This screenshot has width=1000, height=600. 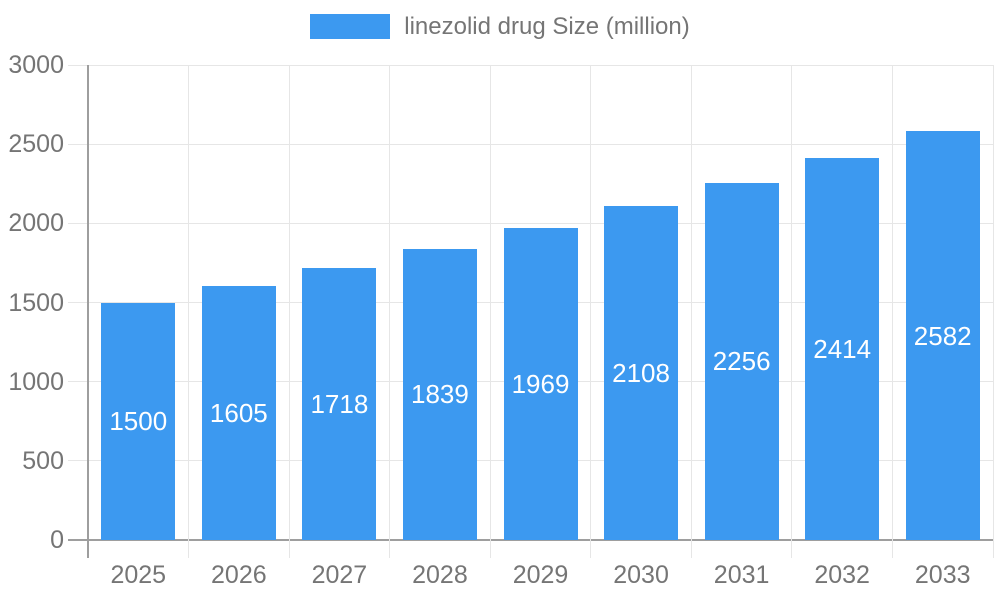 I want to click on y-axis-line, so click(x=88, y=311).